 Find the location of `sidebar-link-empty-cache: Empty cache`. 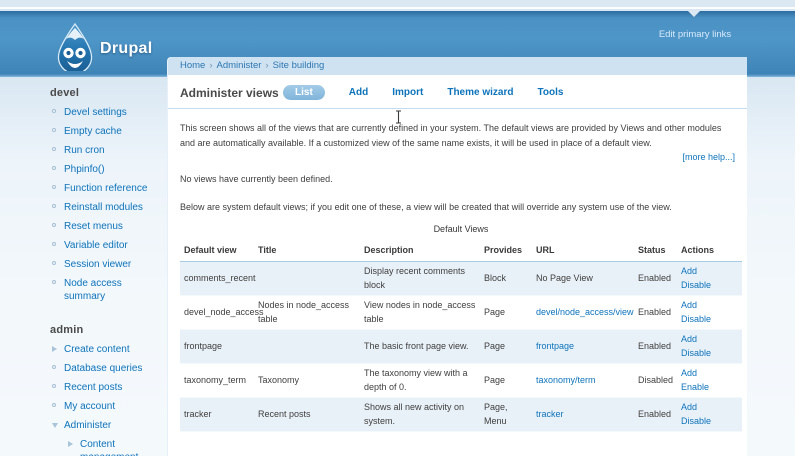

sidebar-link-empty-cache: Empty cache is located at coordinates (93, 131).